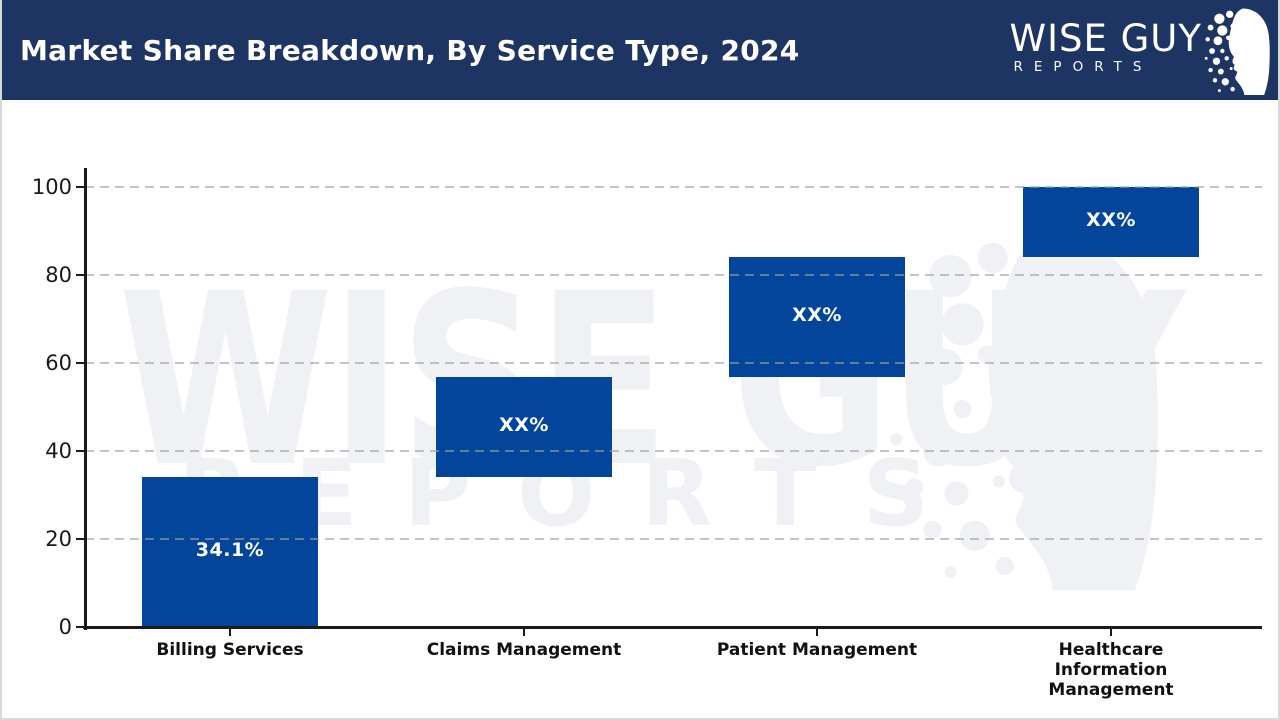  Describe the element at coordinates (65, 627) in the screenshot. I see `y-axis-tick-label: 0` at that location.